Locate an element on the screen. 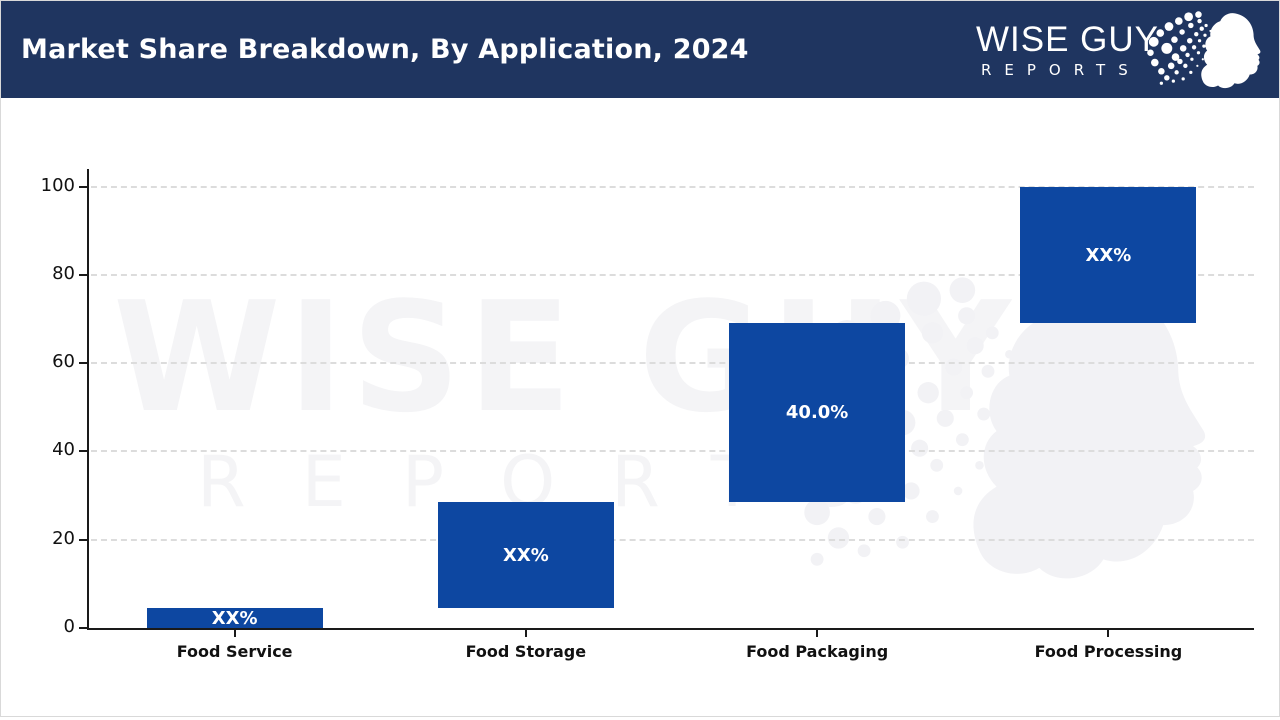 This screenshot has width=1280, height=720. brand-sub-wordmark: REPORTS is located at coordinates (1060, 70).